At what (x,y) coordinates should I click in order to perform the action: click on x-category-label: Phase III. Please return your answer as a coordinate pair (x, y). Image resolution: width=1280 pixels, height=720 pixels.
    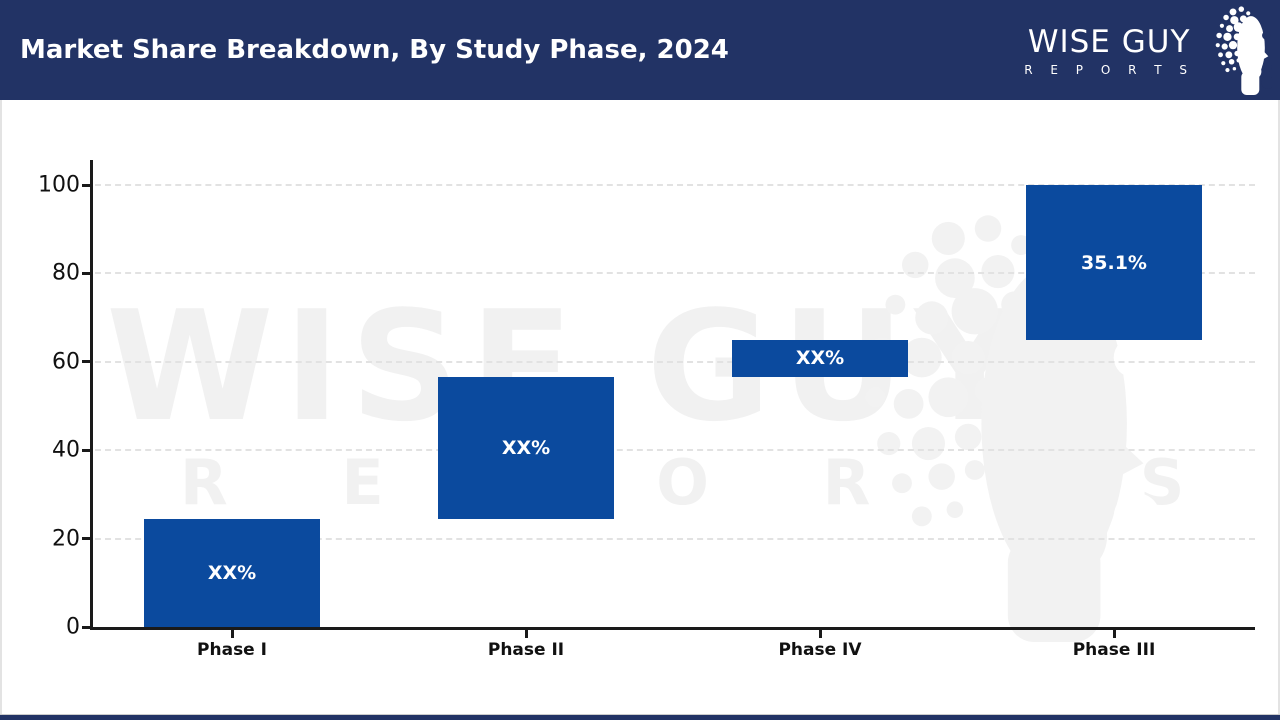
    Looking at the image, I should click on (1114, 650).